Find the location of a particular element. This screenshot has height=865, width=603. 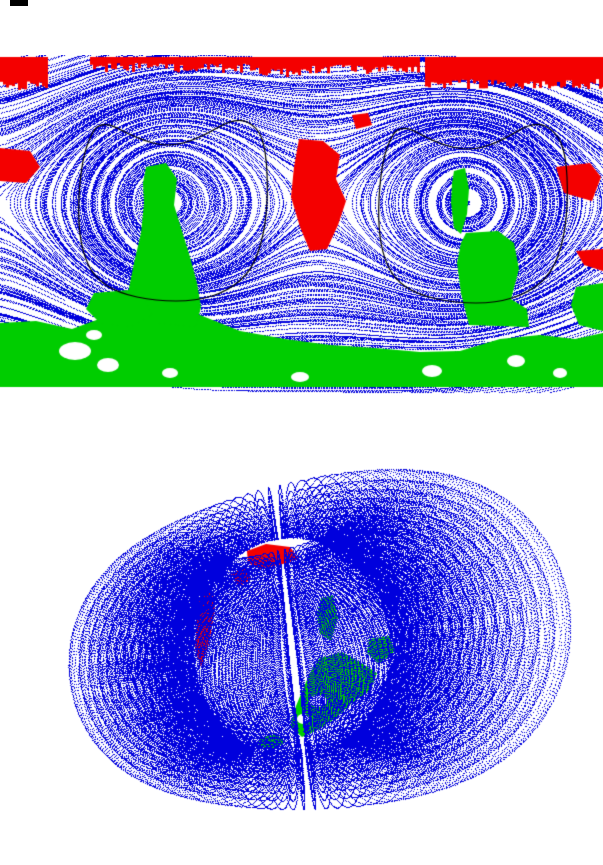

crop-mark is located at coordinates (19, 3).